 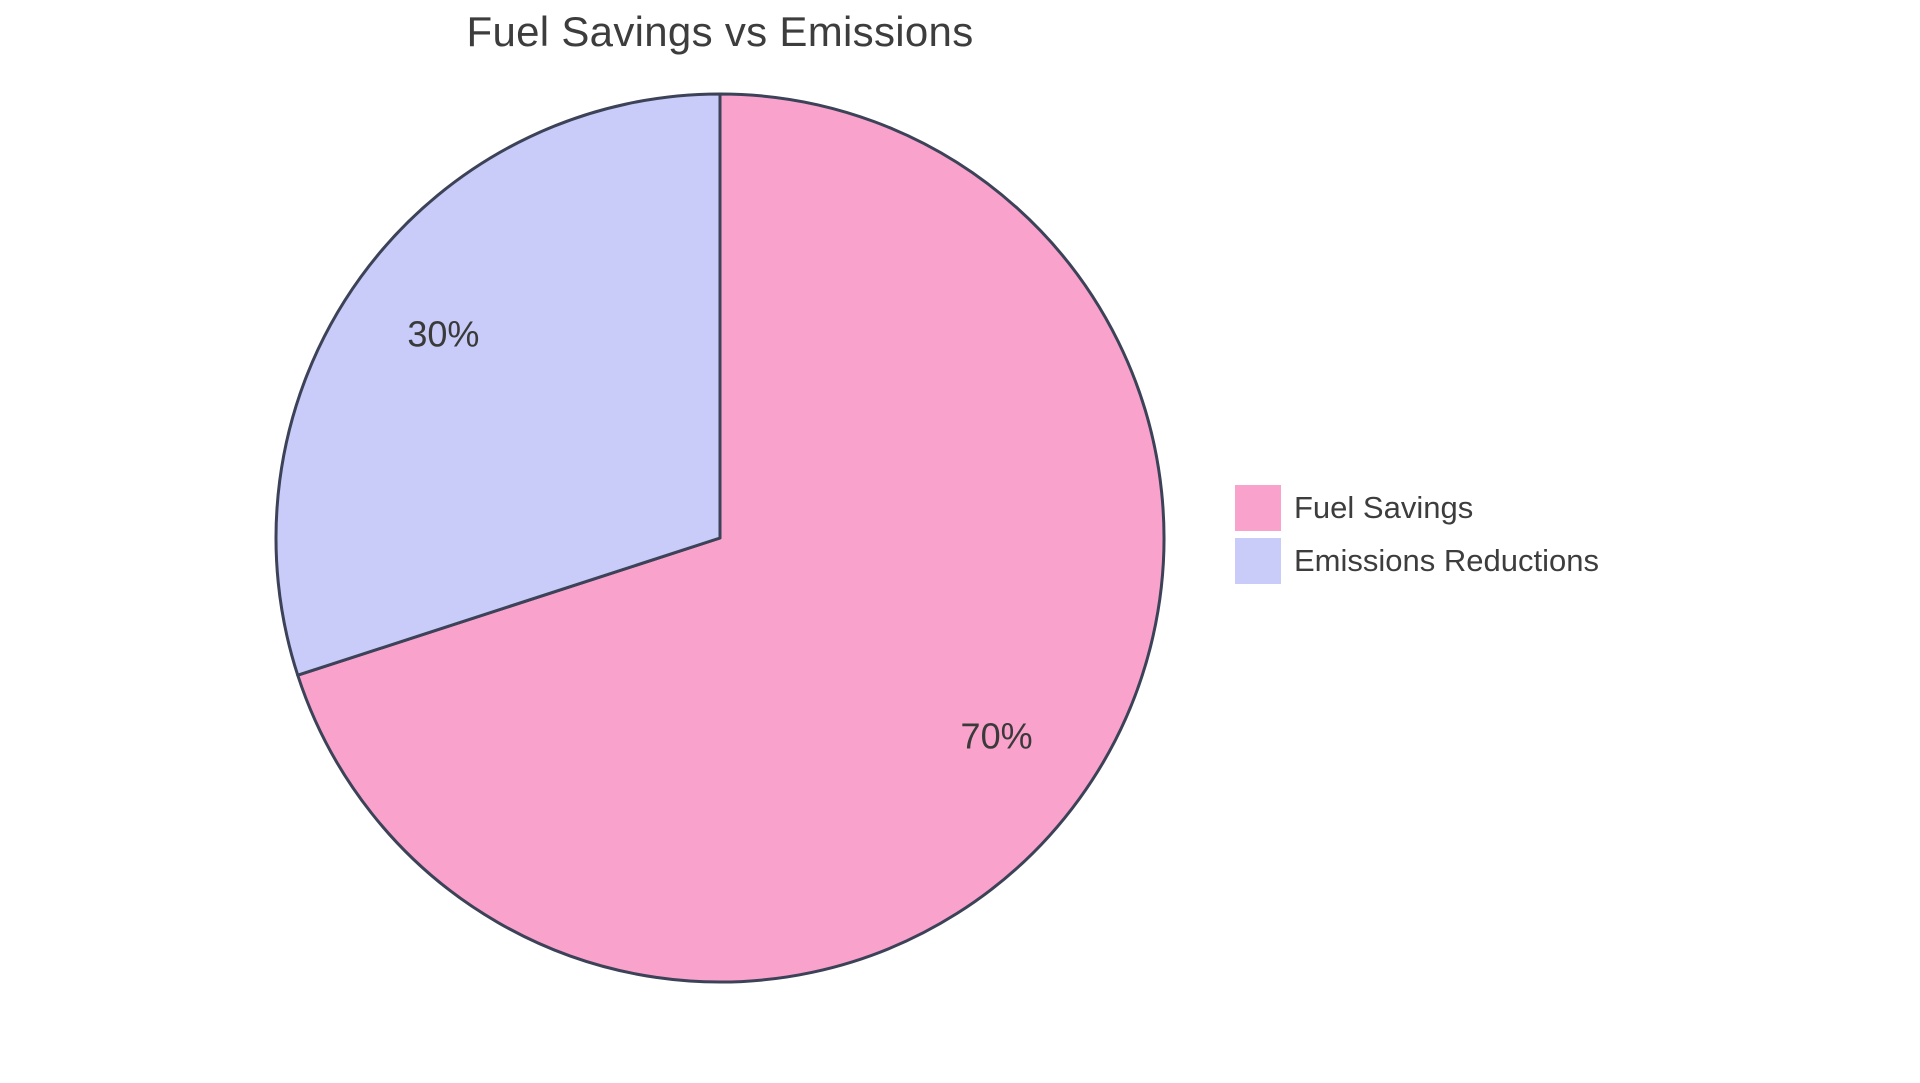 What do you see at coordinates (1417, 534) in the screenshot?
I see `legend: Fuel Savings Emissions Reductions` at bounding box center [1417, 534].